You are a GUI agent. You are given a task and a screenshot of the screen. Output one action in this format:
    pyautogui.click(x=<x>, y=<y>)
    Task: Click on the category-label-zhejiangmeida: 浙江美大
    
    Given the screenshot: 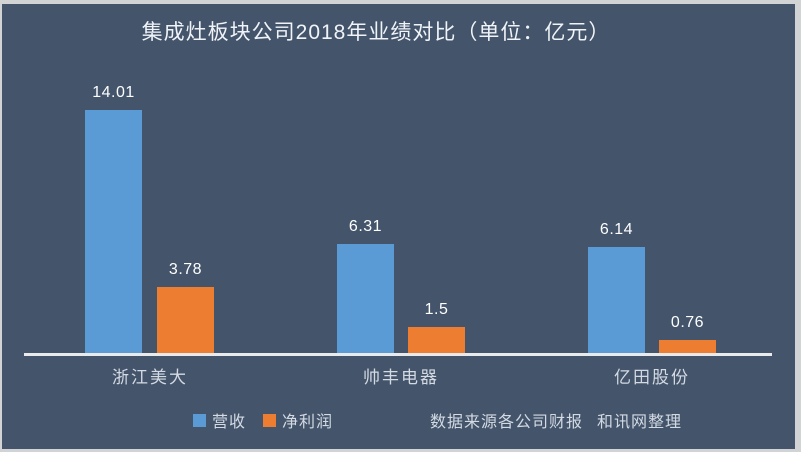 What is the action you would take?
    pyautogui.click(x=150, y=377)
    